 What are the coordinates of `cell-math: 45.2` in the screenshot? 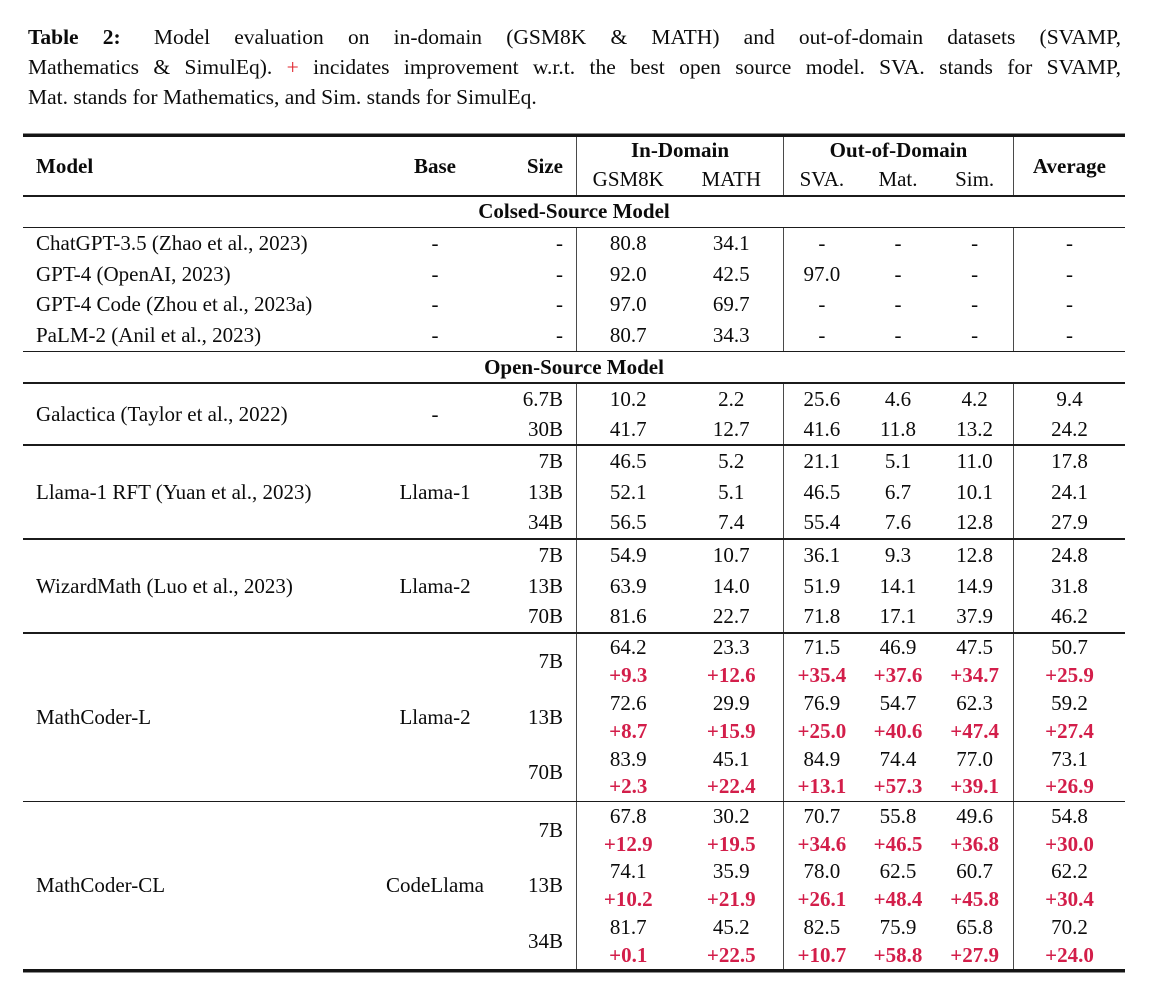 It's located at (731, 927).